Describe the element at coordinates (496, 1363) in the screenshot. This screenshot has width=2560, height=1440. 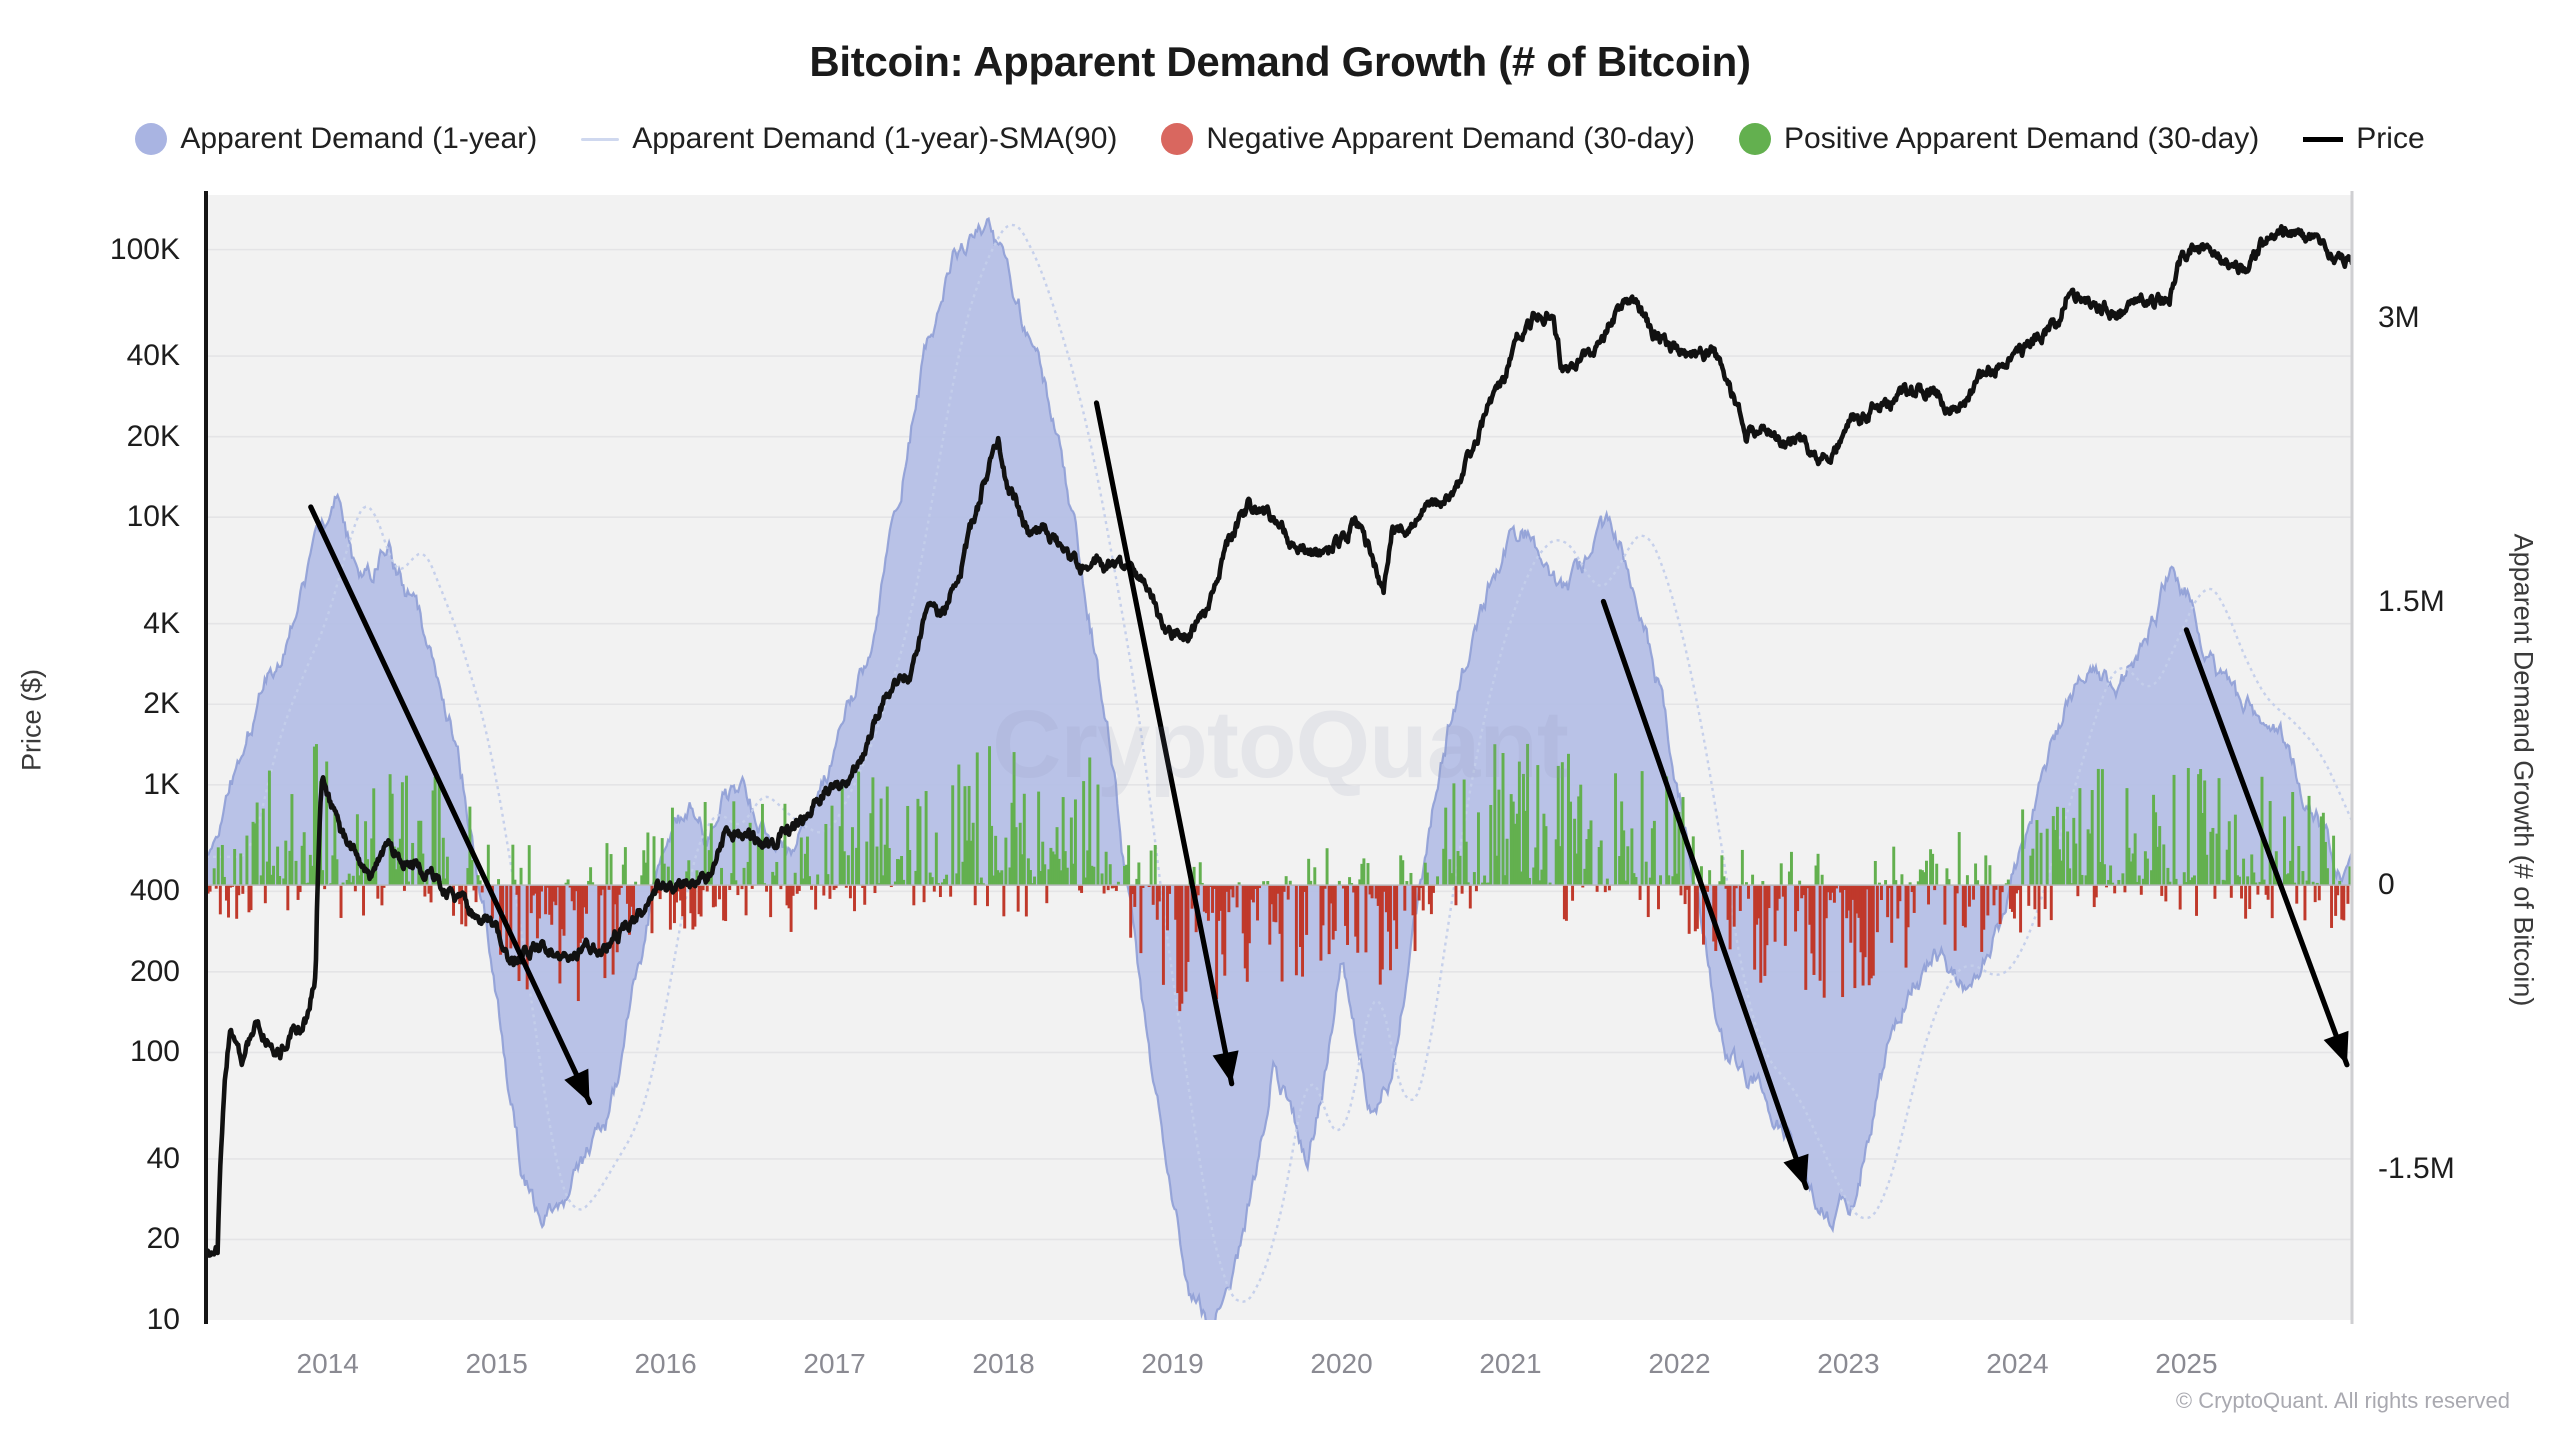
I see `x-tick: 2015` at that location.